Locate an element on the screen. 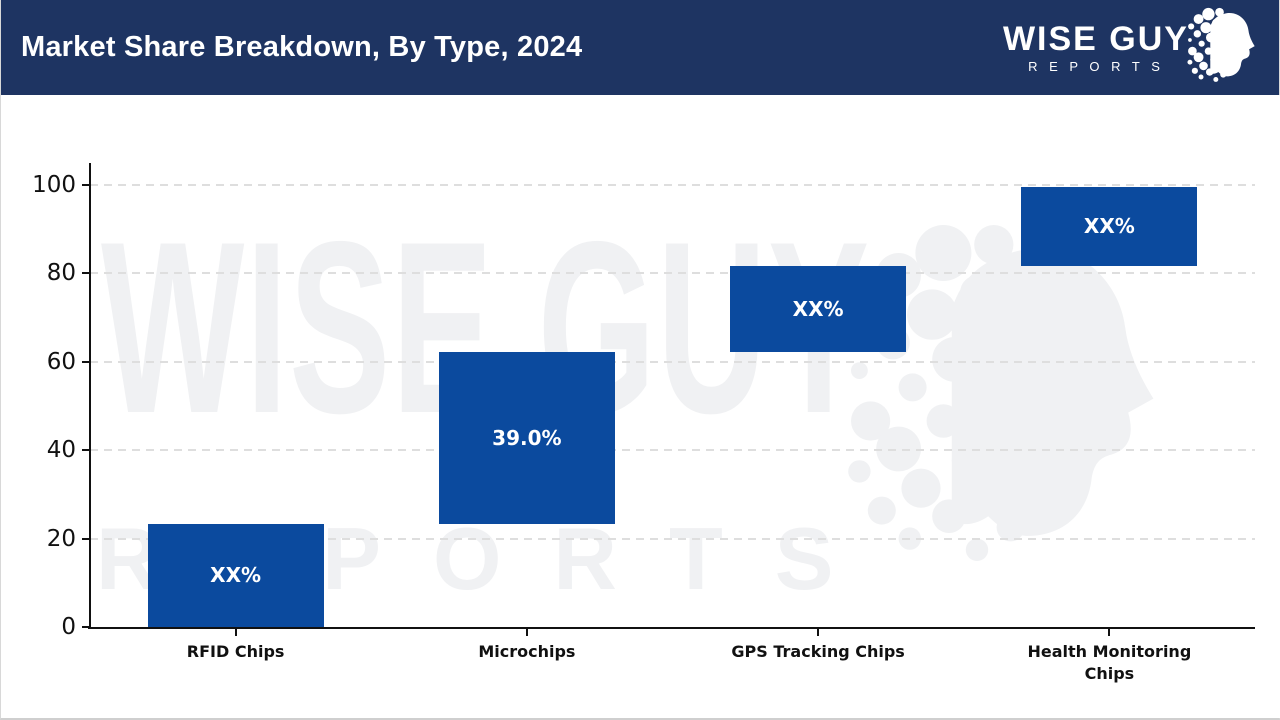 The height and width of the screenshot is (720, 1280). bar-microchips: 39.0% is located at coordinates (526, 437).